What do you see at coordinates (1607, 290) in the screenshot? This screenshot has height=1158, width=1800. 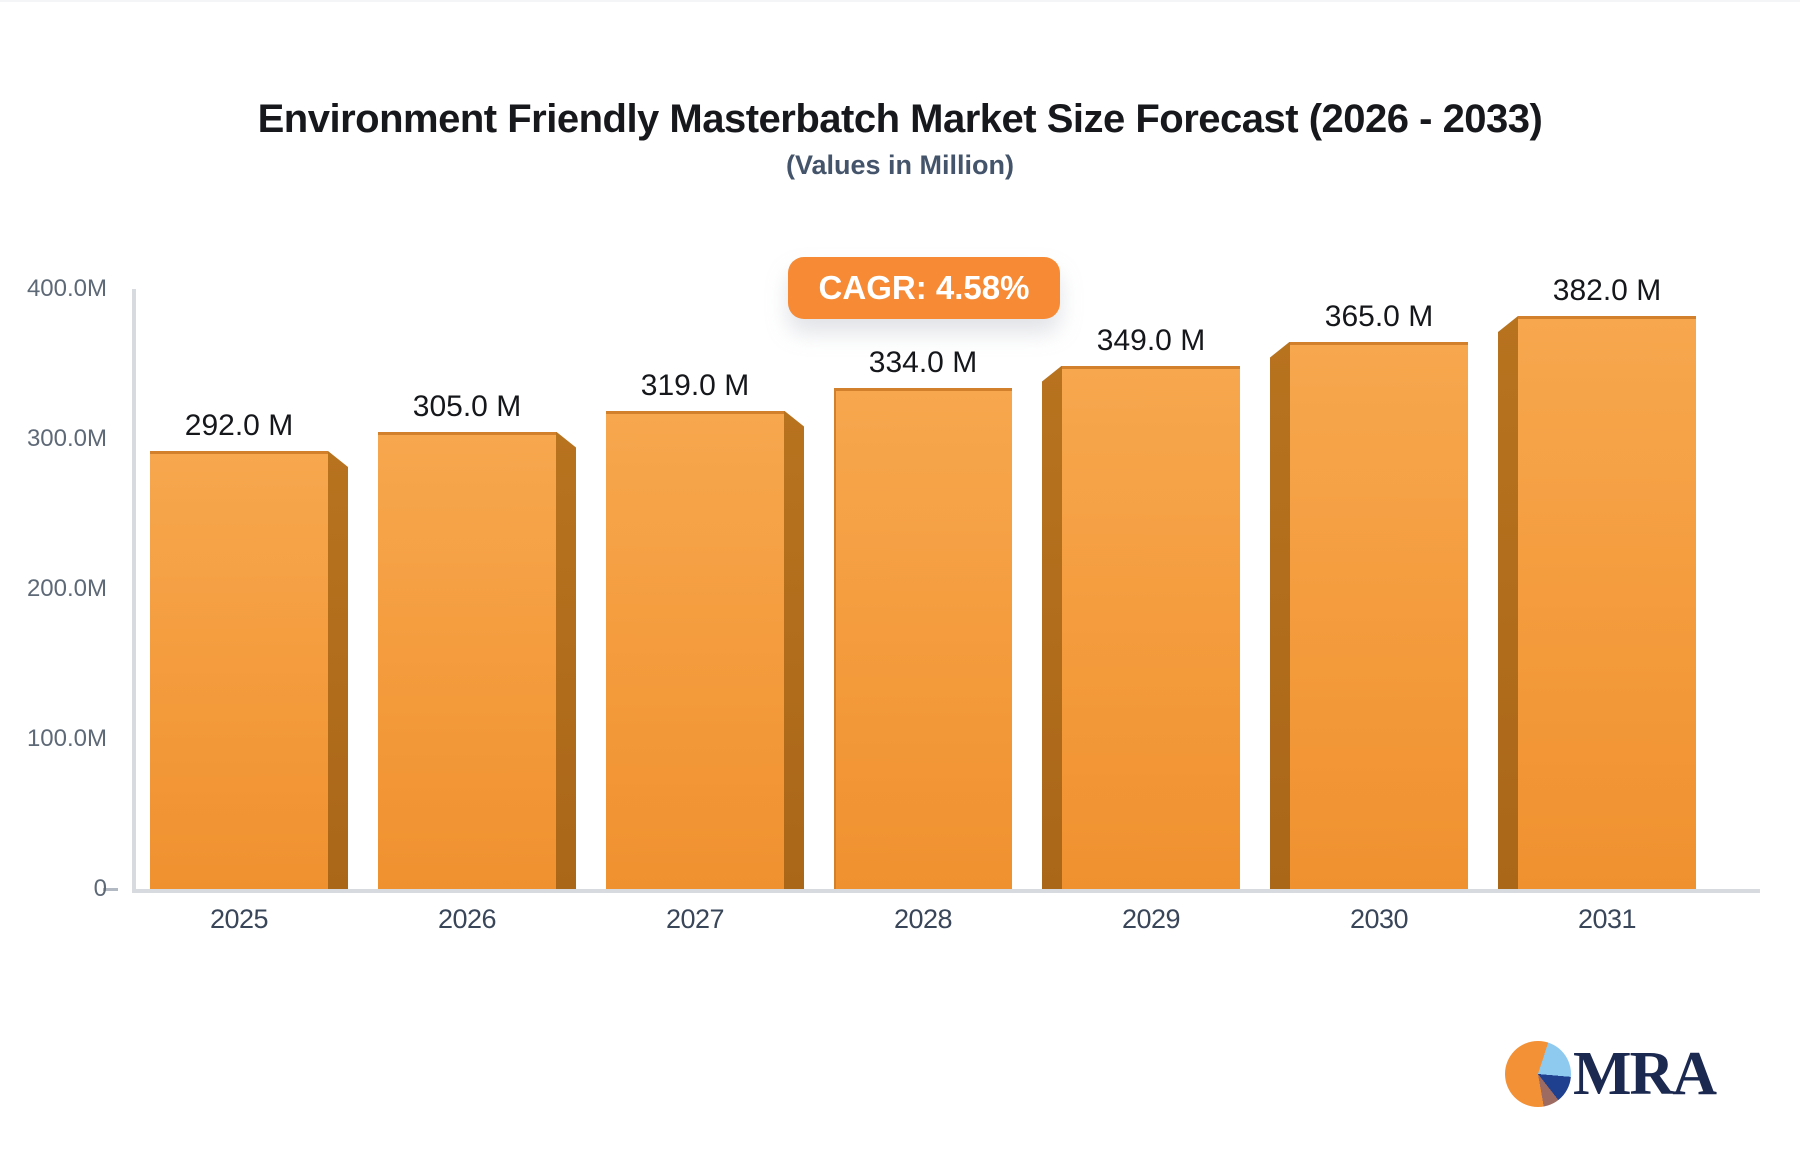 I see `bar-value-label: 382.0 M` at bounding box center [1607, 290].